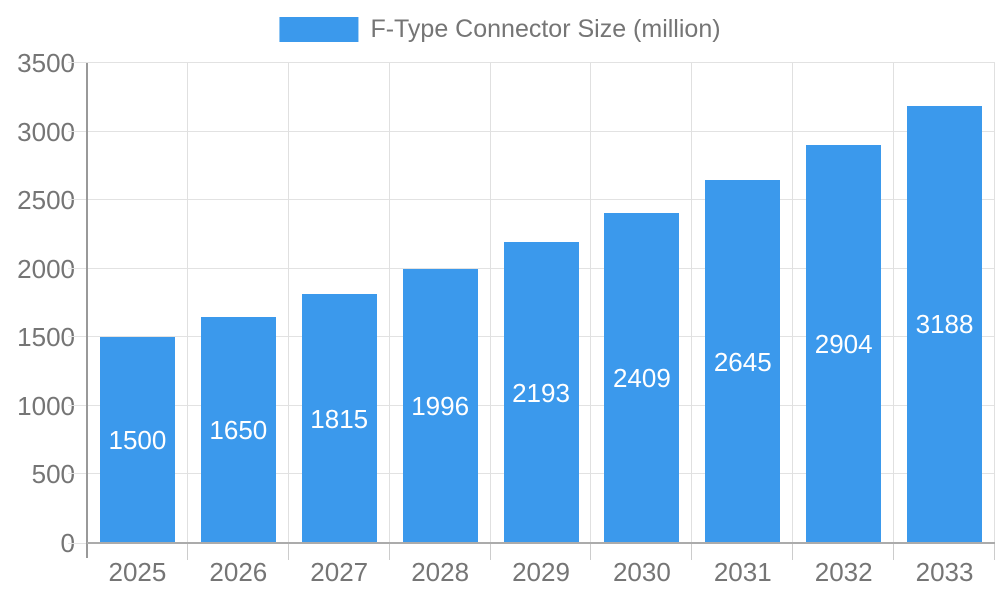 The image size is (1000, 600). I want to click on x-axis-labels: 2025 2026 2027 2028 2029 2030 2031 2032 2033, so click(541, 573).